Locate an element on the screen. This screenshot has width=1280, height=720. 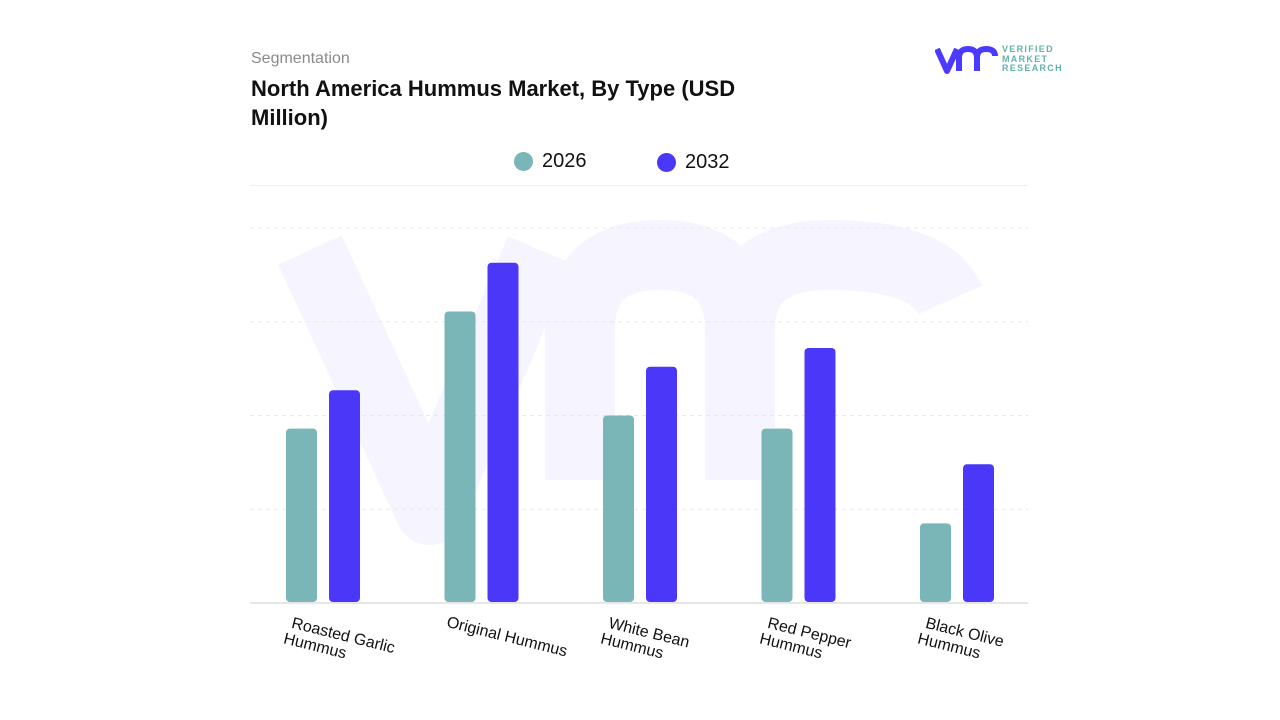
legend-item-2032: 2032 is located at coordinates (693, 162).